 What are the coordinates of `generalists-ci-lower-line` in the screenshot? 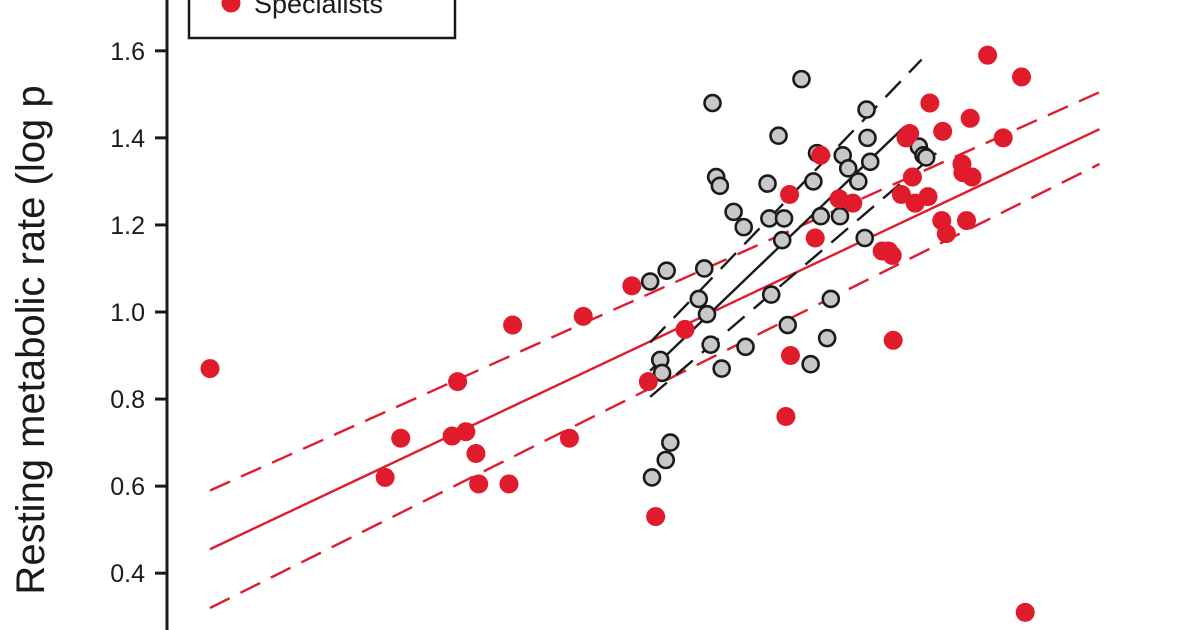 It's located at (793, 275).